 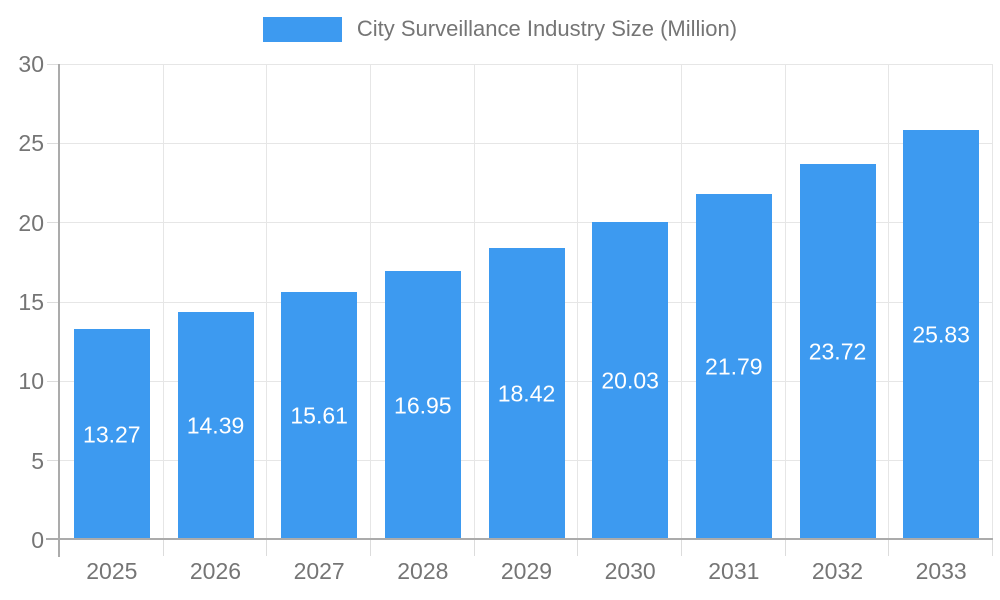 I want to click on y-axis-label: 5, so click(x=37, y=460).